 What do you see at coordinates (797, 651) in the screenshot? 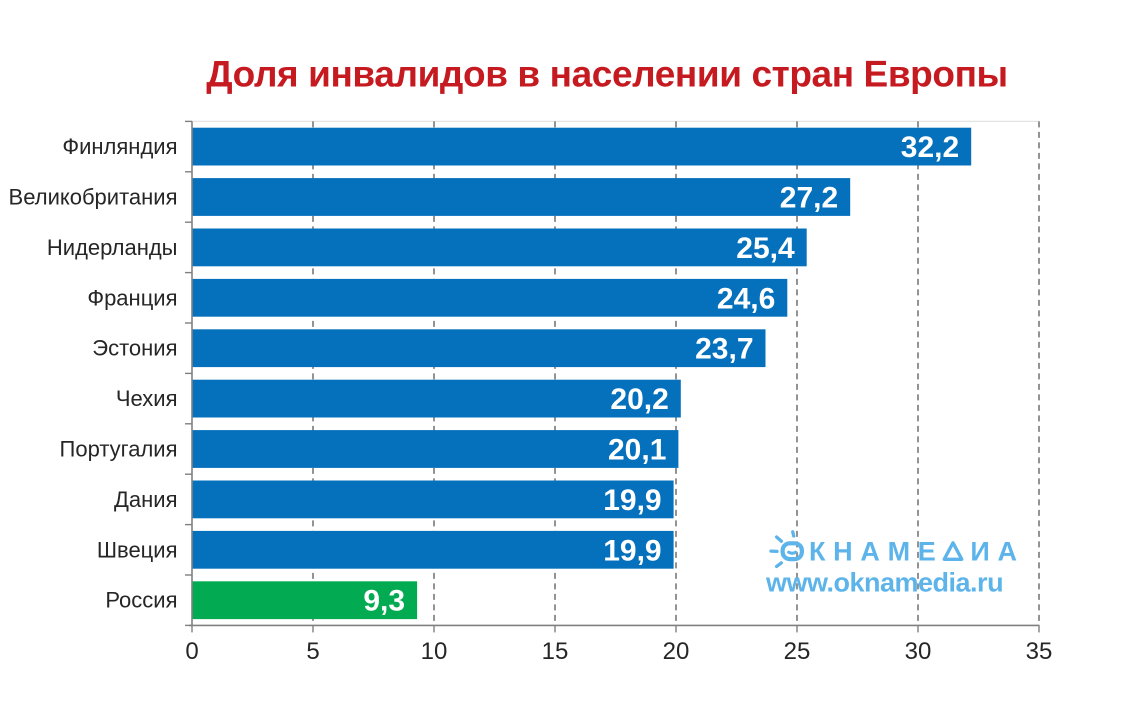
I see `svg-text: 25` at bounding box center [797, 651].